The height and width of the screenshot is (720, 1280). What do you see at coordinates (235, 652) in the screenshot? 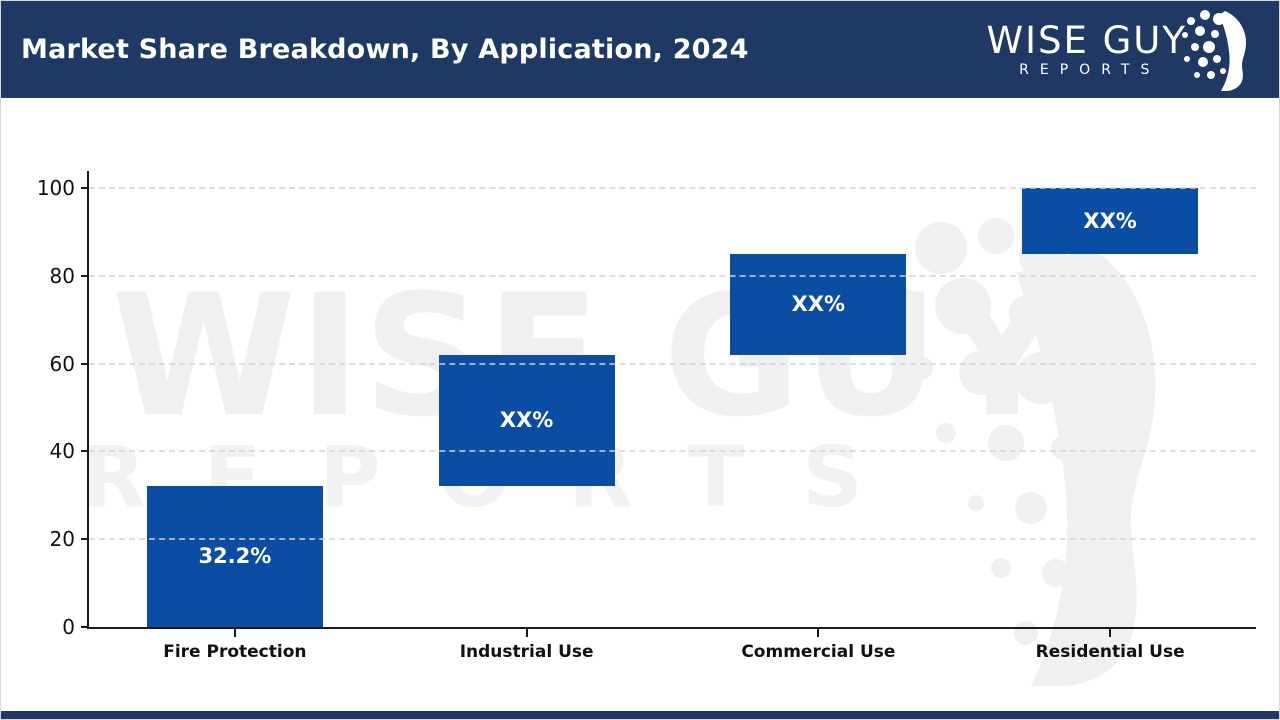
I see `category-label-1: Fire Protection` at bounding box center [235, 652].